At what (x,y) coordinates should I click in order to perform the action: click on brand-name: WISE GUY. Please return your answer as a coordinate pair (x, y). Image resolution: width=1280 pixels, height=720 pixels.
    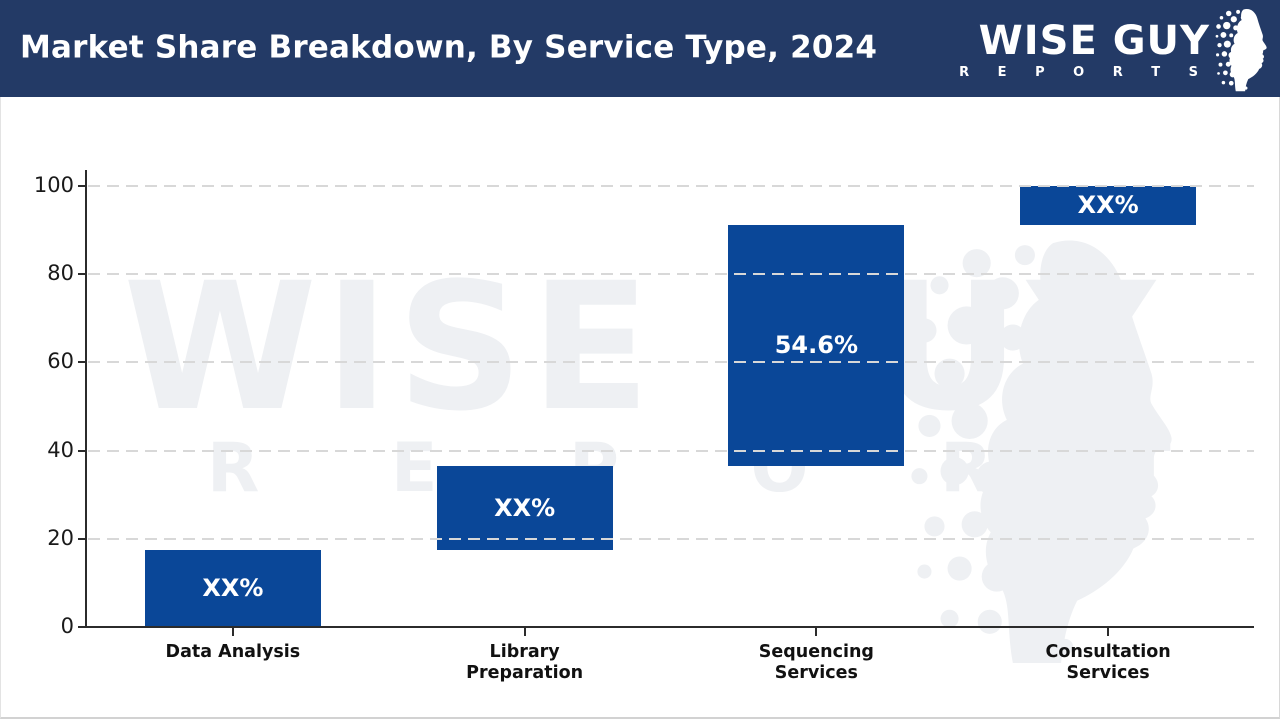
    Looking at the image, I should click on (1094, 40).